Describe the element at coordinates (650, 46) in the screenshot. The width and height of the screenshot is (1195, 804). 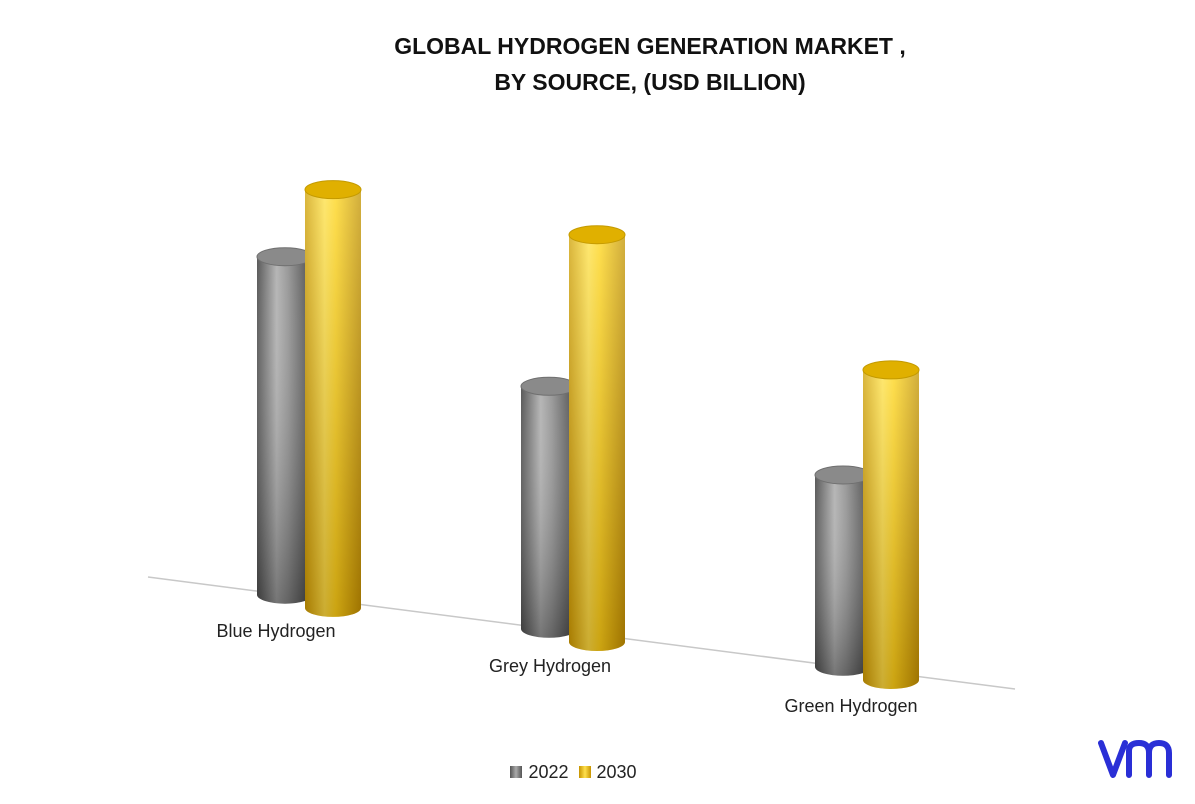
I see `chart-title-line1: GLOBAL HYDROGEN GENERATION MARKET ,` at that location.